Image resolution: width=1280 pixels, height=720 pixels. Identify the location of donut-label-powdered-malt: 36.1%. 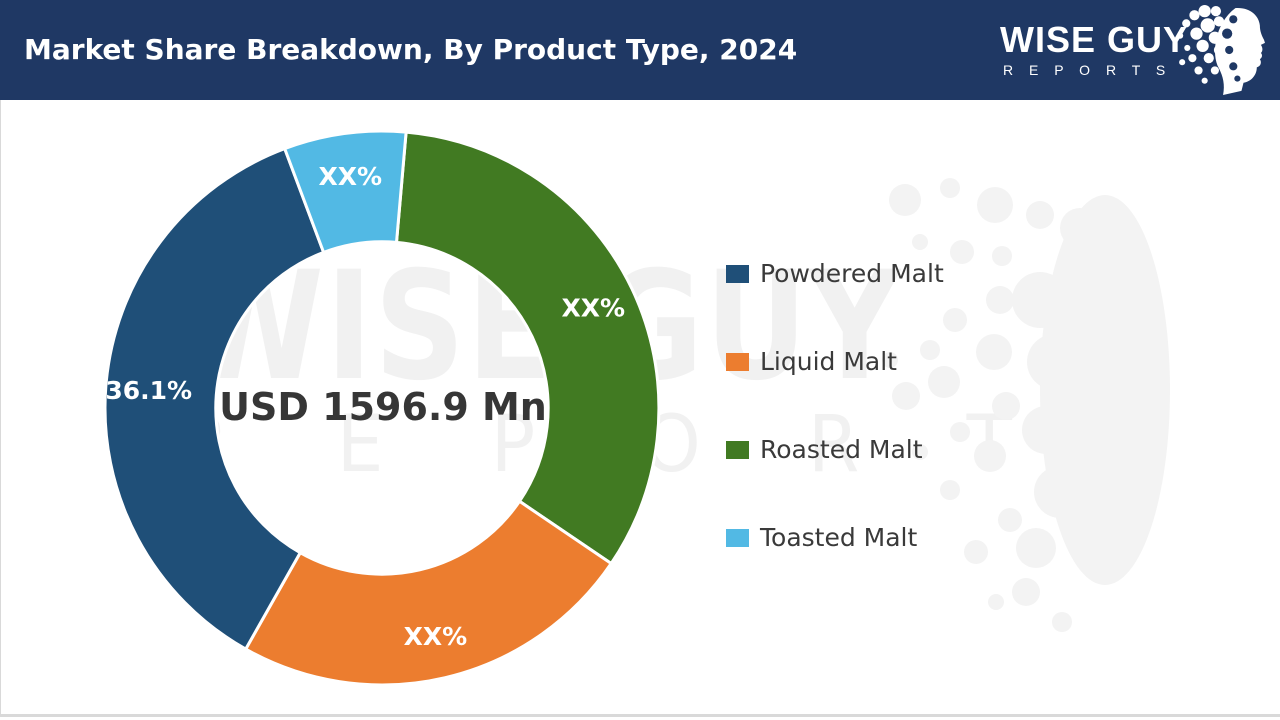
(148, 390).